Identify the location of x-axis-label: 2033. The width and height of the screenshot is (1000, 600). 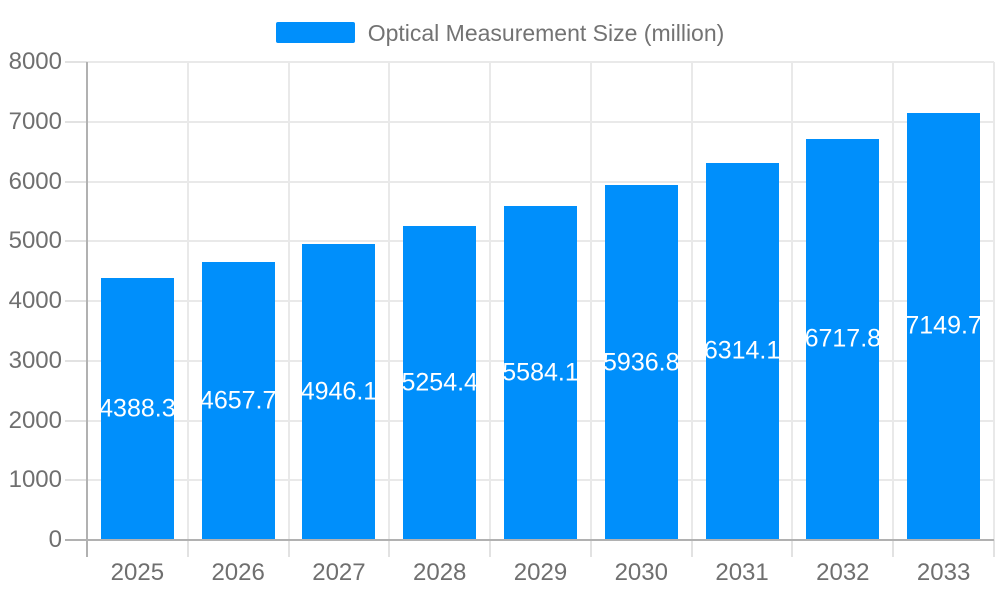
(943, 572).